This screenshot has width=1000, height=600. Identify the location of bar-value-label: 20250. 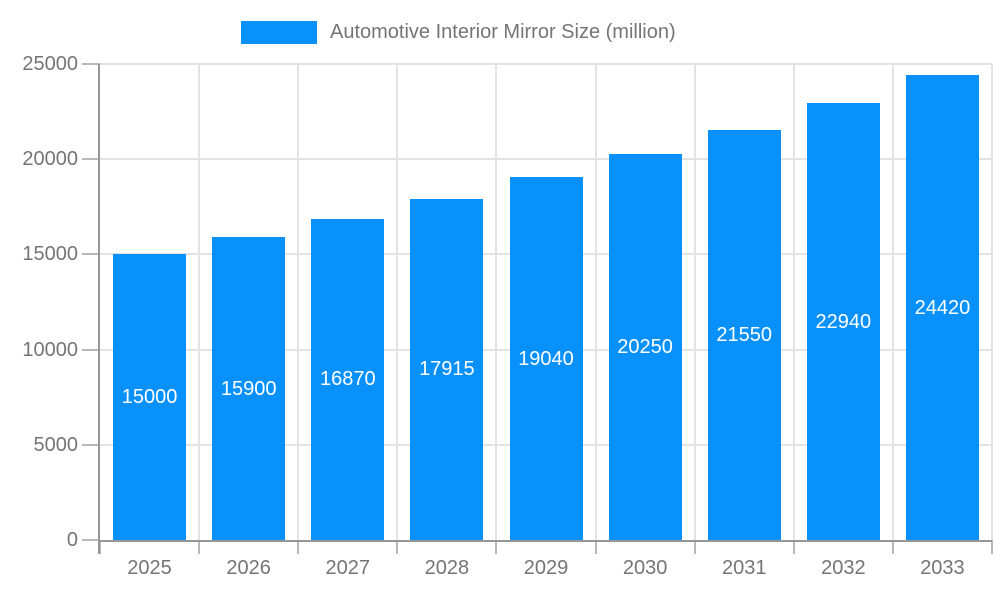
(645, 347).